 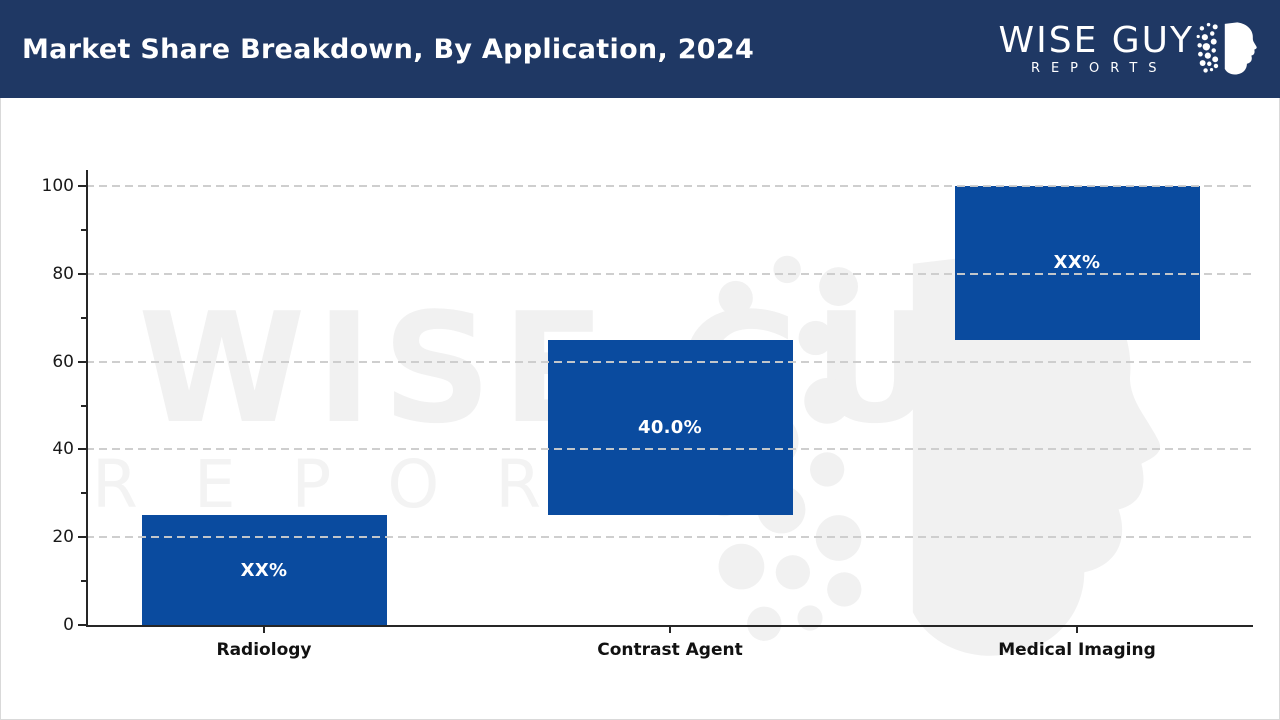 What do you see at coordinates (1099, 68) in the screenshot?
I see `logo-subtext: REPORTS` at bounding box center [1099, 68].